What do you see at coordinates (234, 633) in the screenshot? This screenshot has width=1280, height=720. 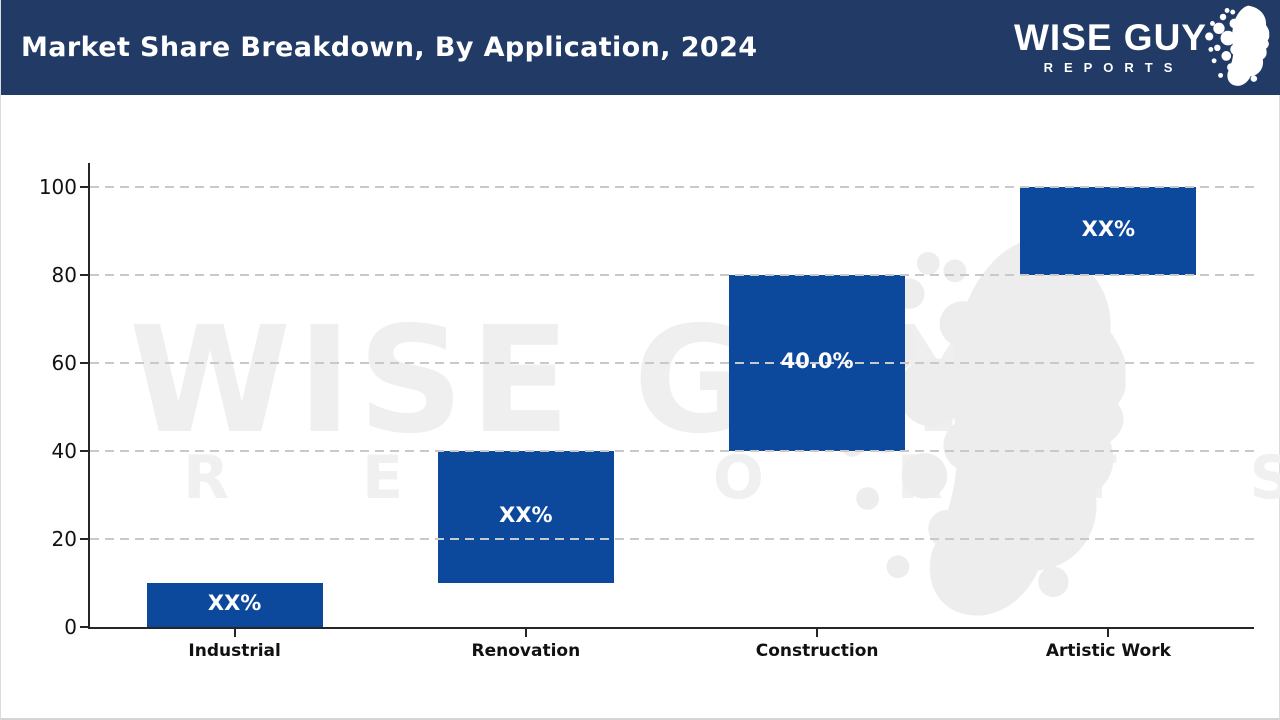 I see `x-tick-mark-industrial` at bounding box center [234, 633].